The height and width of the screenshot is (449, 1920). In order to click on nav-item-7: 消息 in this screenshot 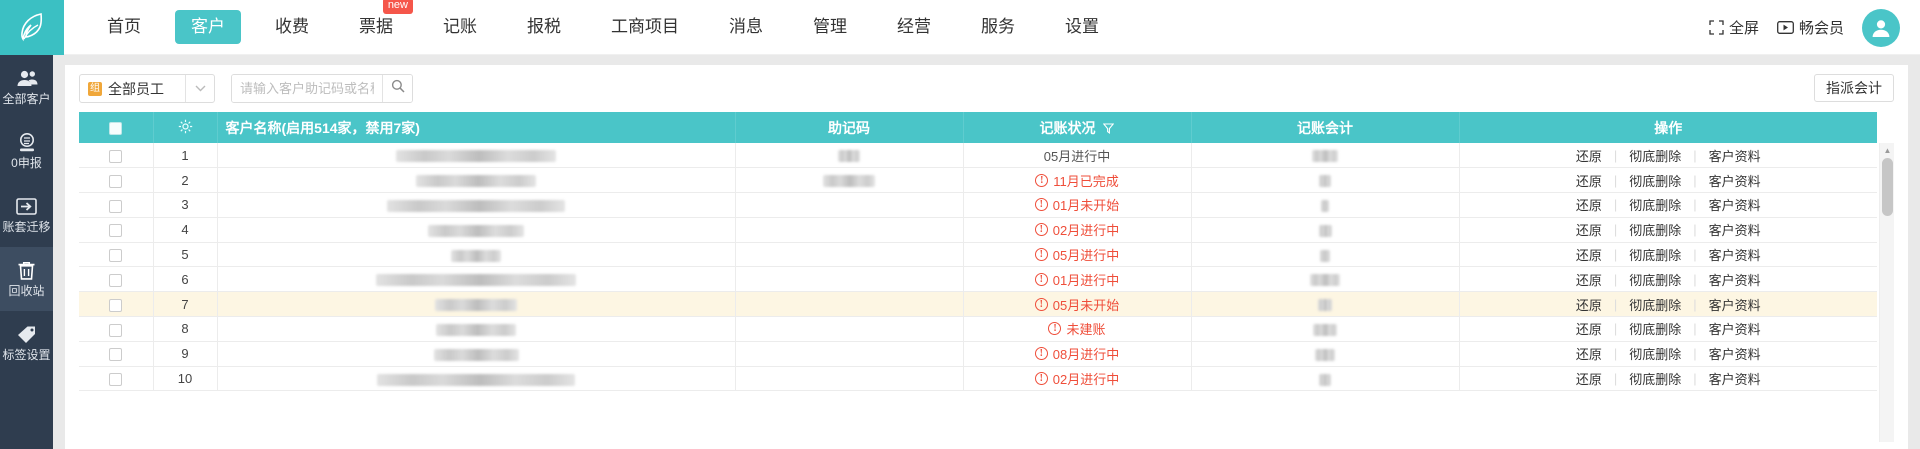, I will do `click(746, 27)`.